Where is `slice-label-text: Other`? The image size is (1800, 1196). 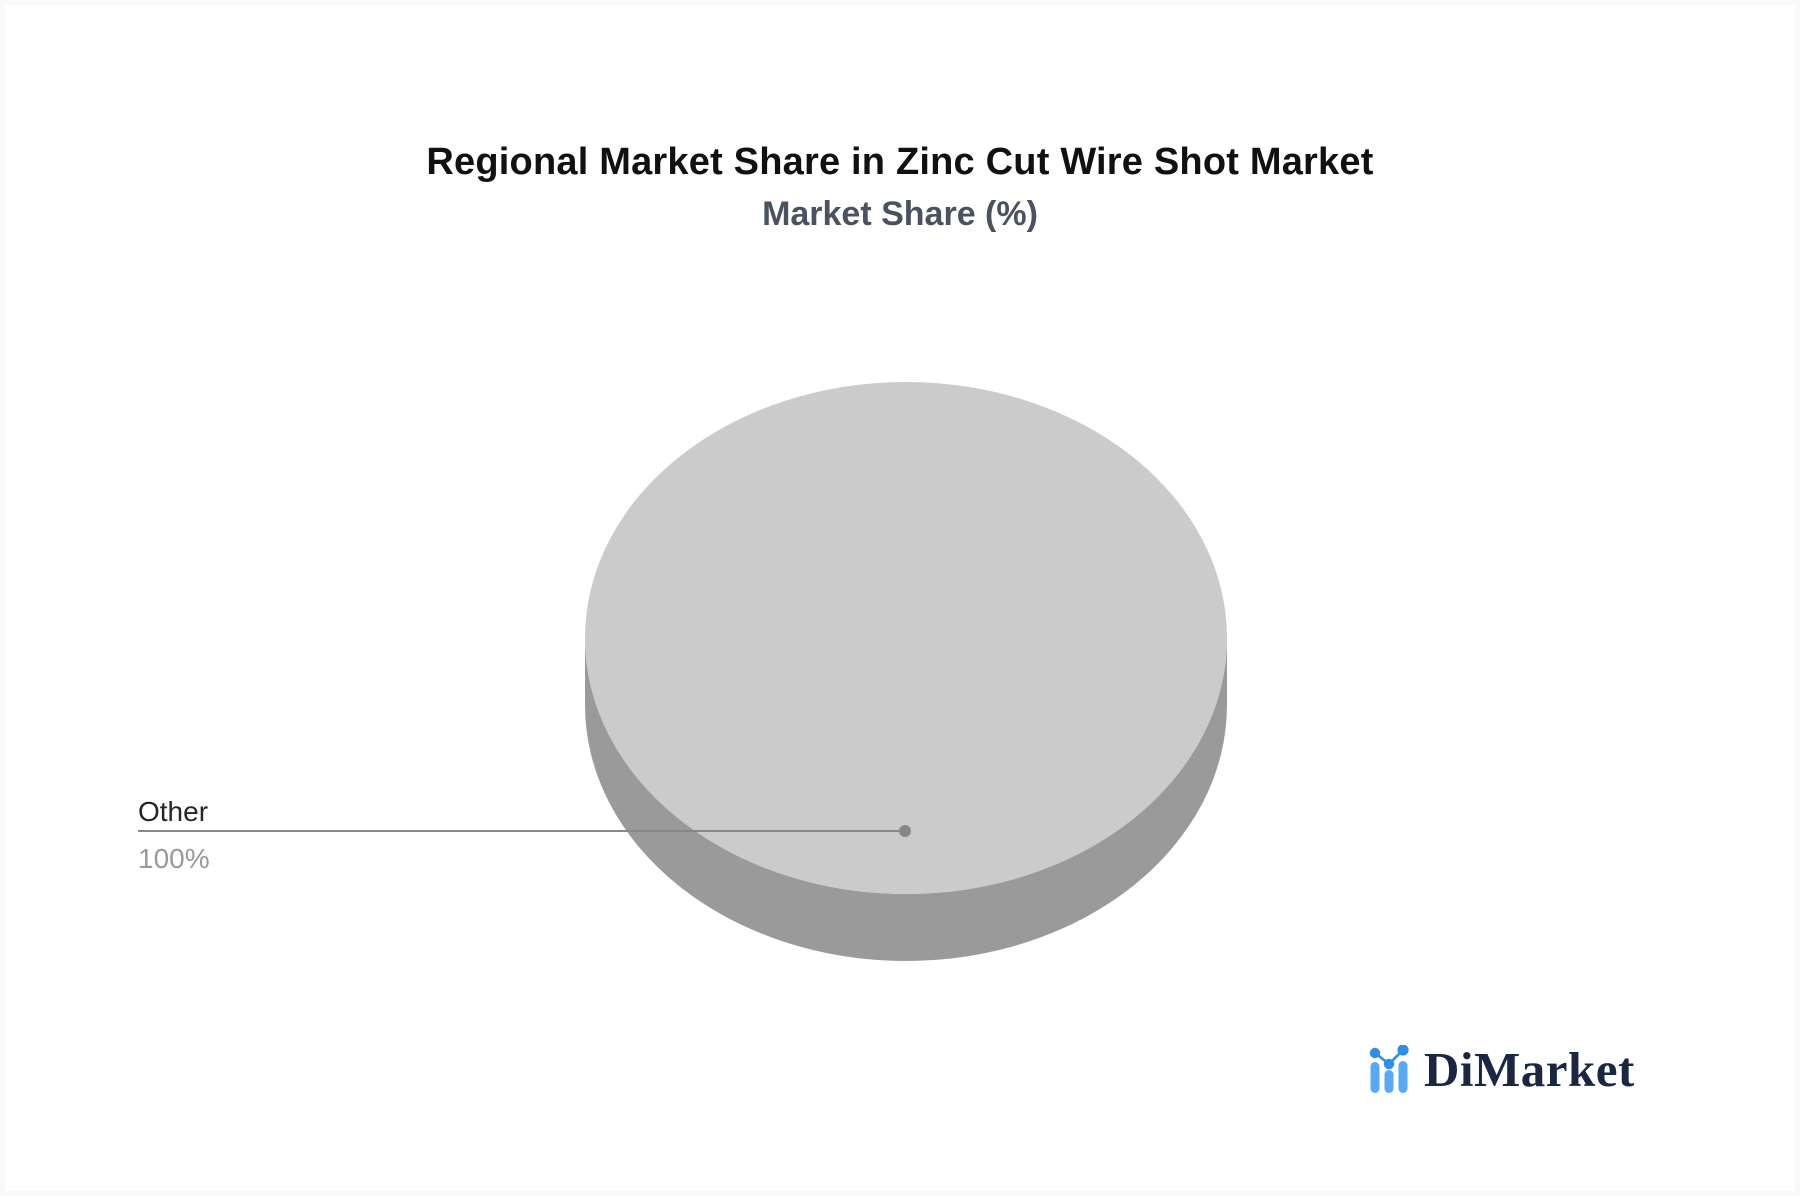
slice-label-text: Other is located at coordinates (173, 811).